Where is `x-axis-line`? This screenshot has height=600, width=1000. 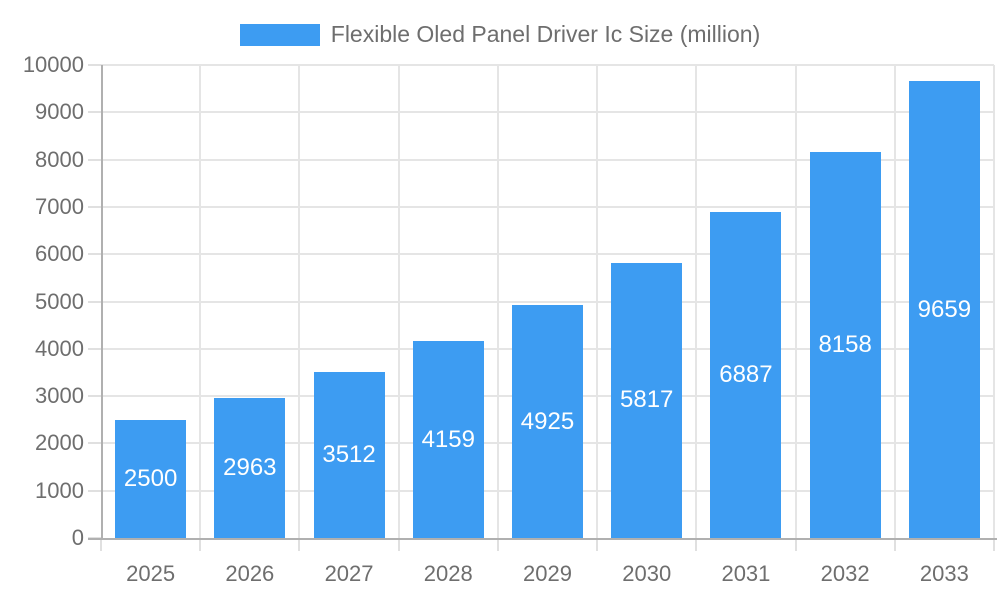
x-axis-line is located at coordinates (542, 539).